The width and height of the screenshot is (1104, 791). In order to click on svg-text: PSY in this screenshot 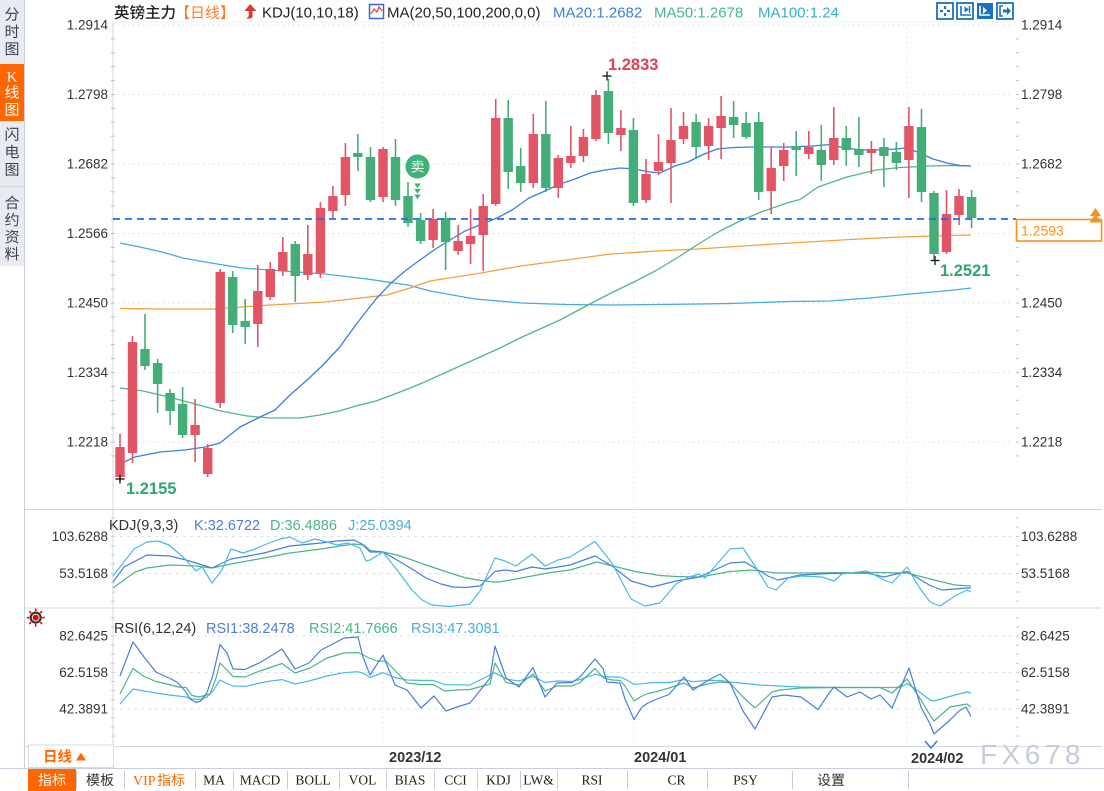, I will do `click(745, 780)`.